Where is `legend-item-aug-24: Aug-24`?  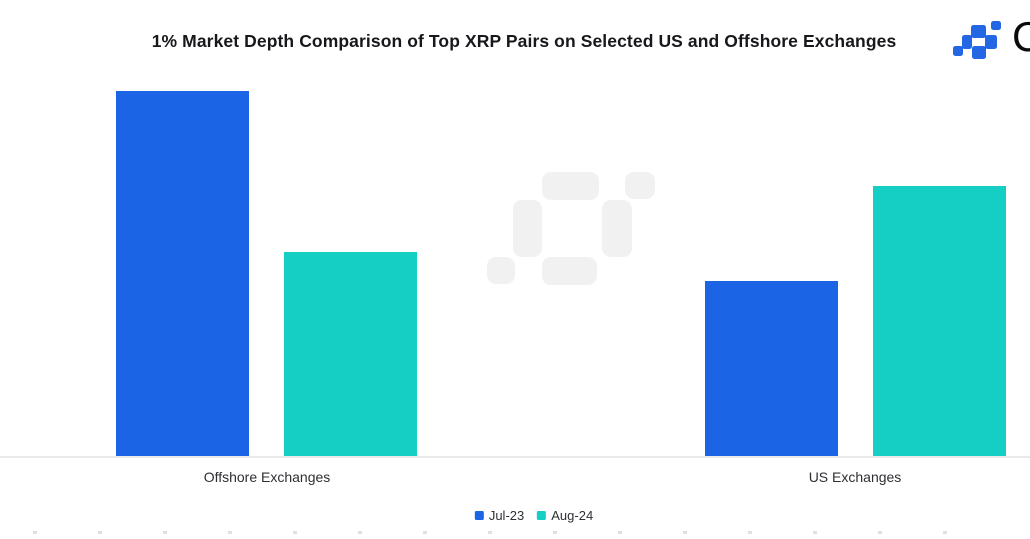 legend-item-aug-24: Aug-24 is located at coordinates (565, 515).